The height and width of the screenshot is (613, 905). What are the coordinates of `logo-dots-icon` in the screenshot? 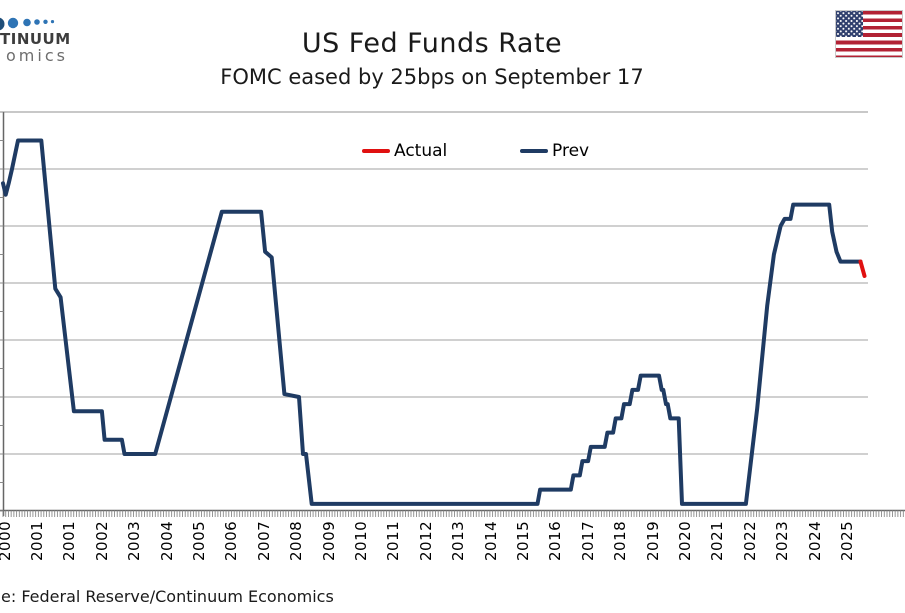 It's located at (27, 24).